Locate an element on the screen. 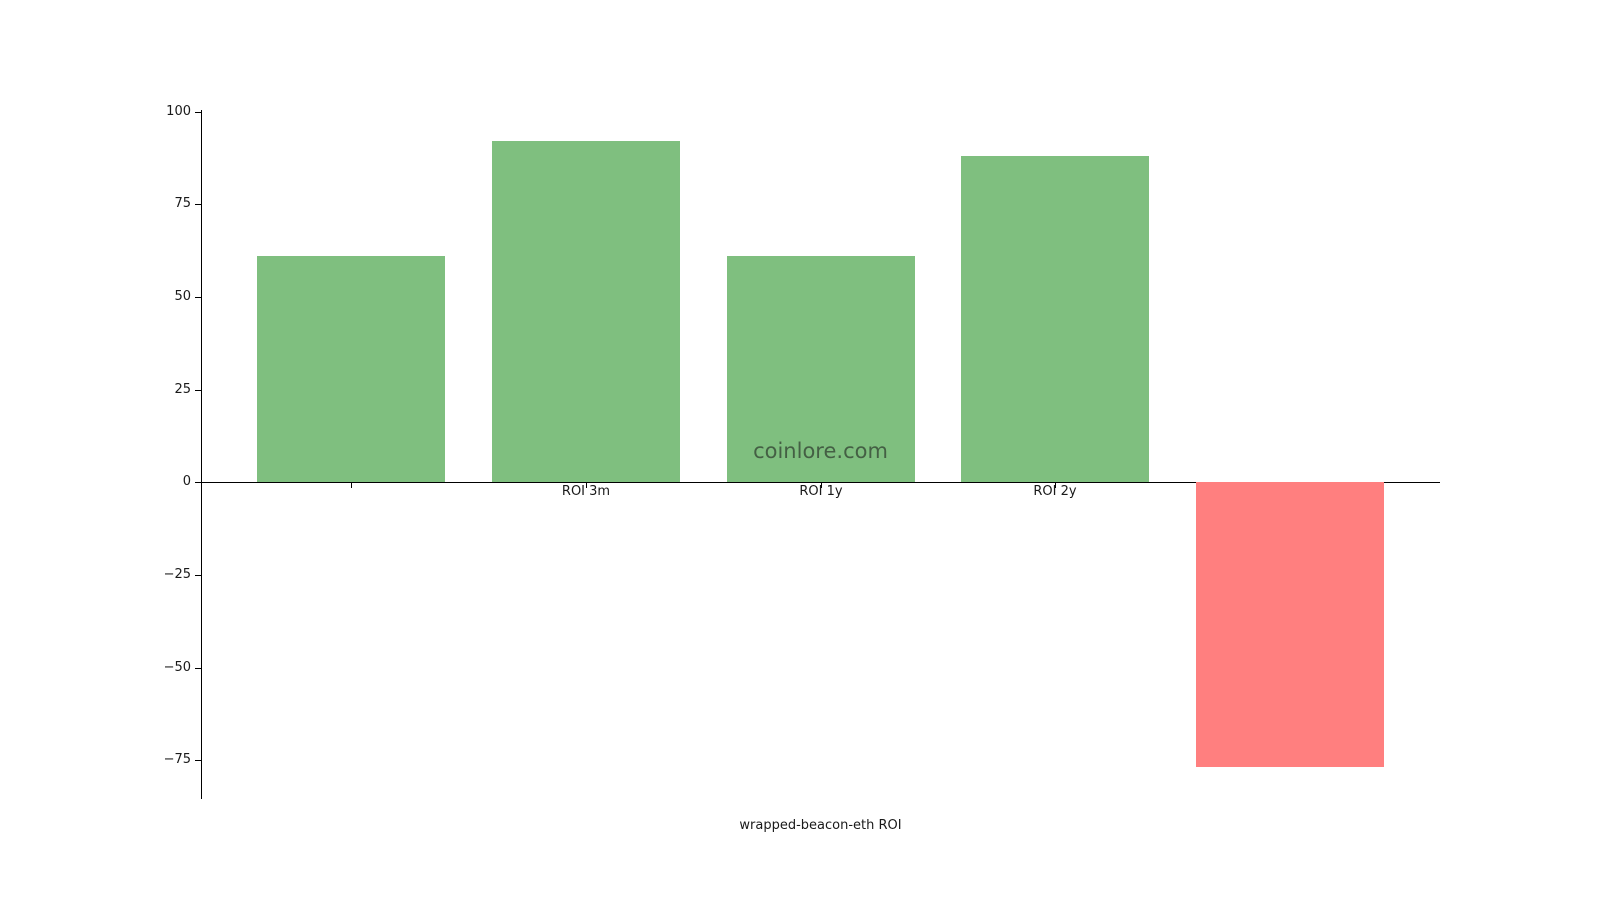  y-tick-label: 100 is located at coordinates (178, 111).